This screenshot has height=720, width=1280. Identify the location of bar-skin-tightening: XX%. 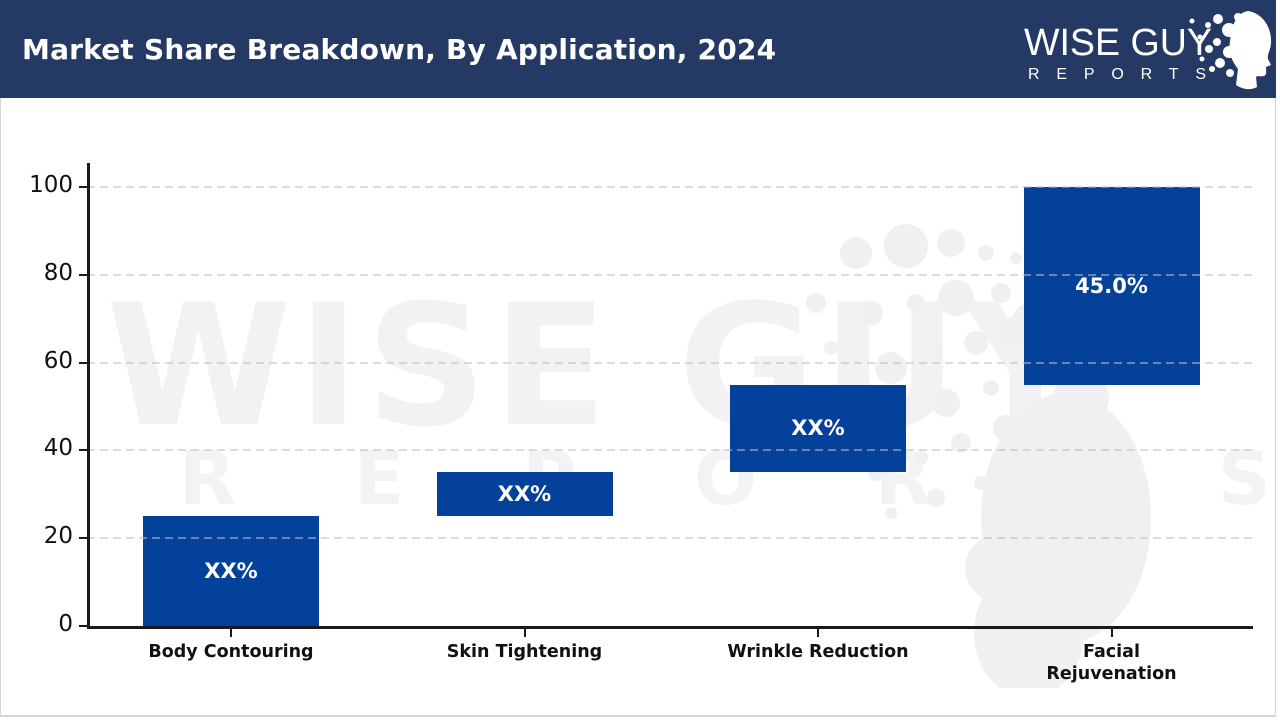
(524, 494).